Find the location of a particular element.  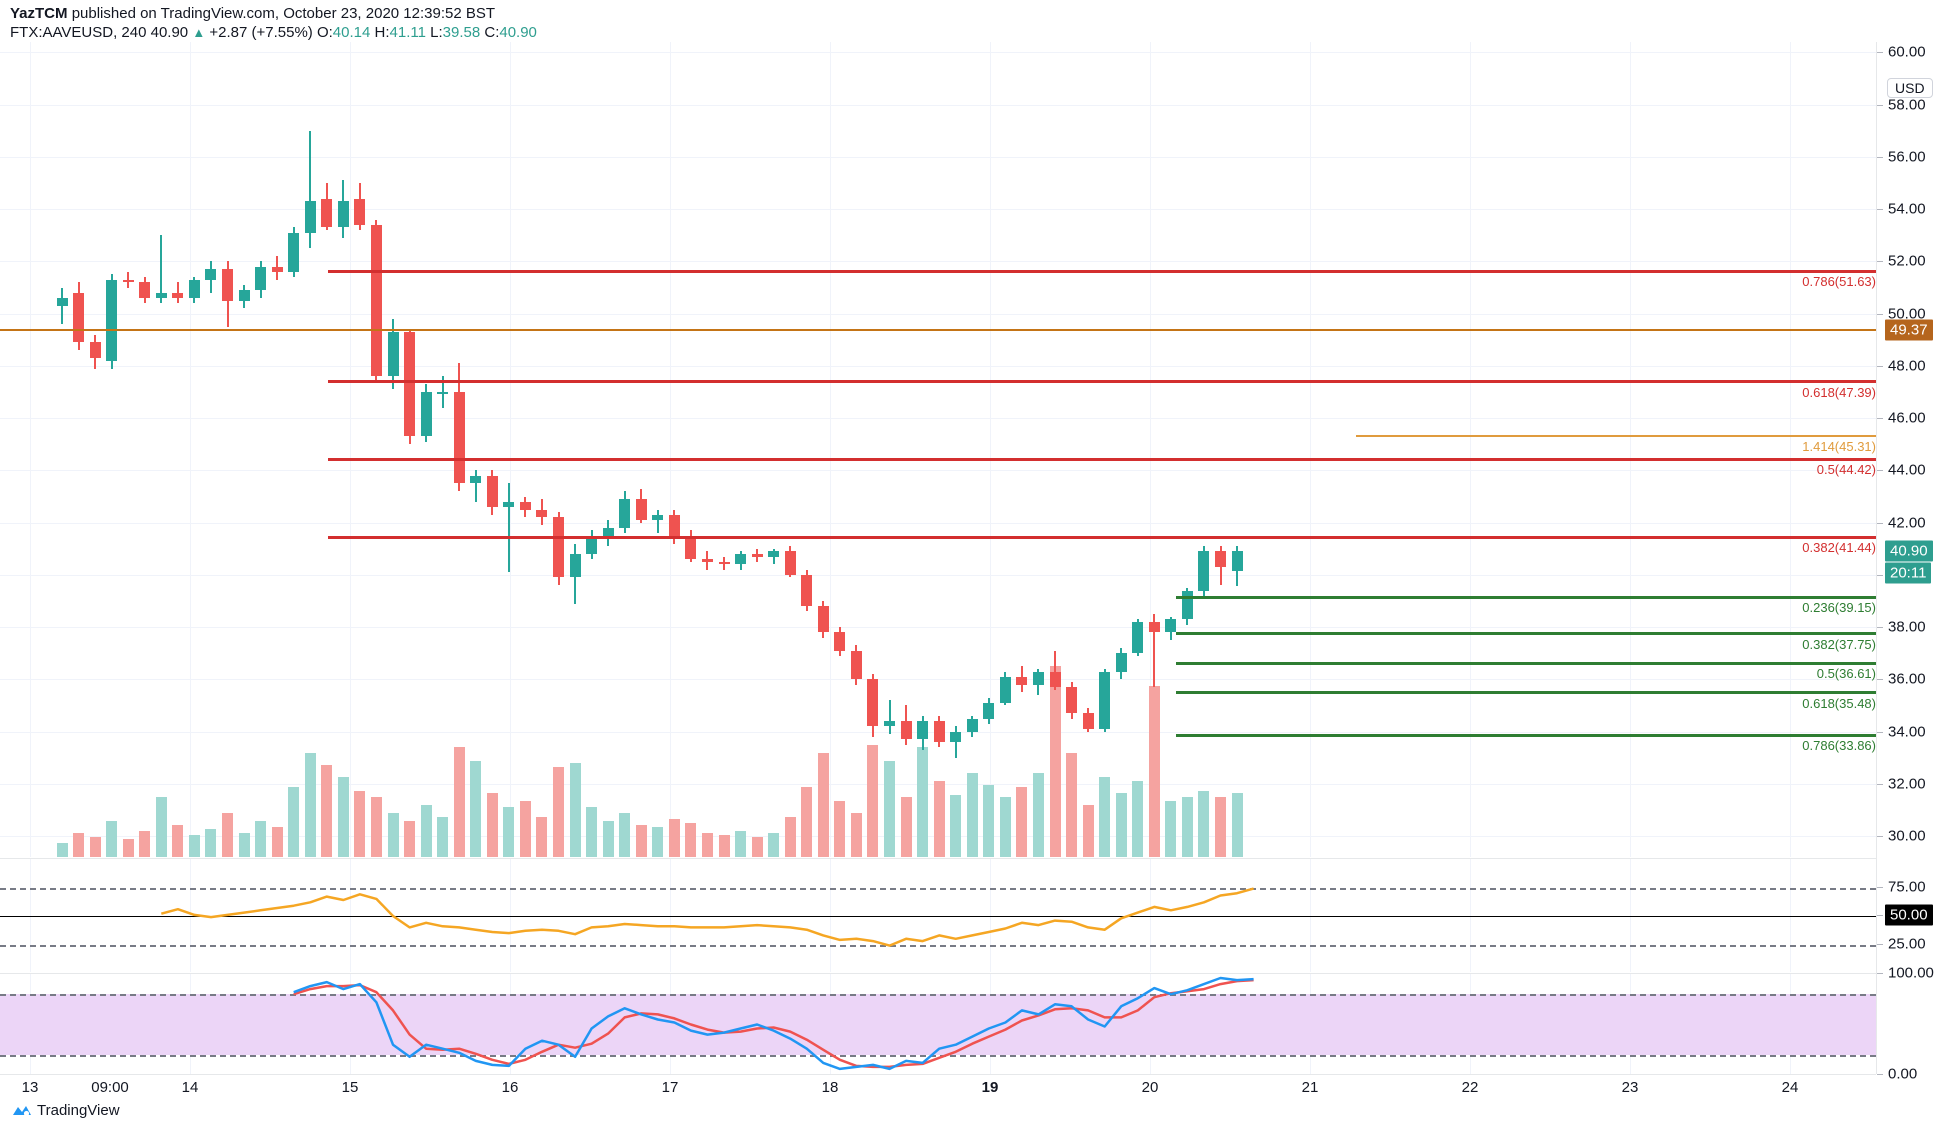

stochastic-k-line is located at coordinates (773, 1023).